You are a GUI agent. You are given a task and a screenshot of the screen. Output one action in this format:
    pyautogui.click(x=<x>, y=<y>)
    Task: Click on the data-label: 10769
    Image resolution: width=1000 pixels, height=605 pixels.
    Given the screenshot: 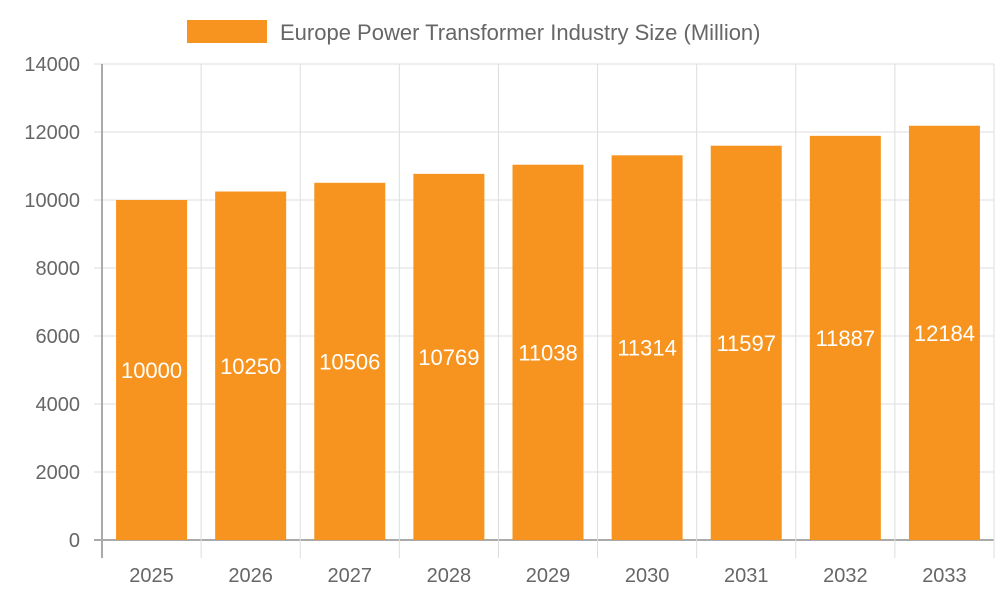 What is the action you would take?
    pyautogui.click(x=448, y=357)
    